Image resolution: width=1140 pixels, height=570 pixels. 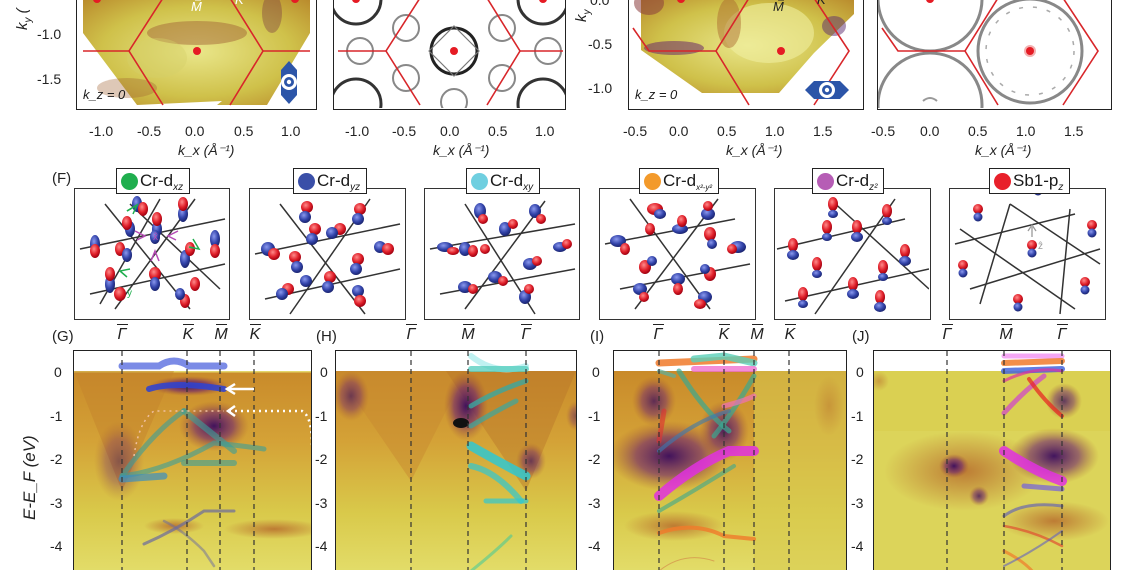 What do you see at coordinates (289, 82) in the screenshot?
I see `vertical-polarization-icon` at bounding box center [289, 82].